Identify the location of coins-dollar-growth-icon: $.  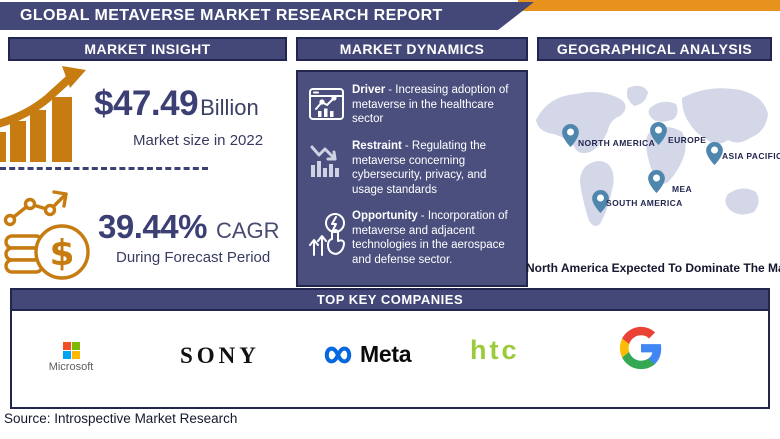
(46, 235).